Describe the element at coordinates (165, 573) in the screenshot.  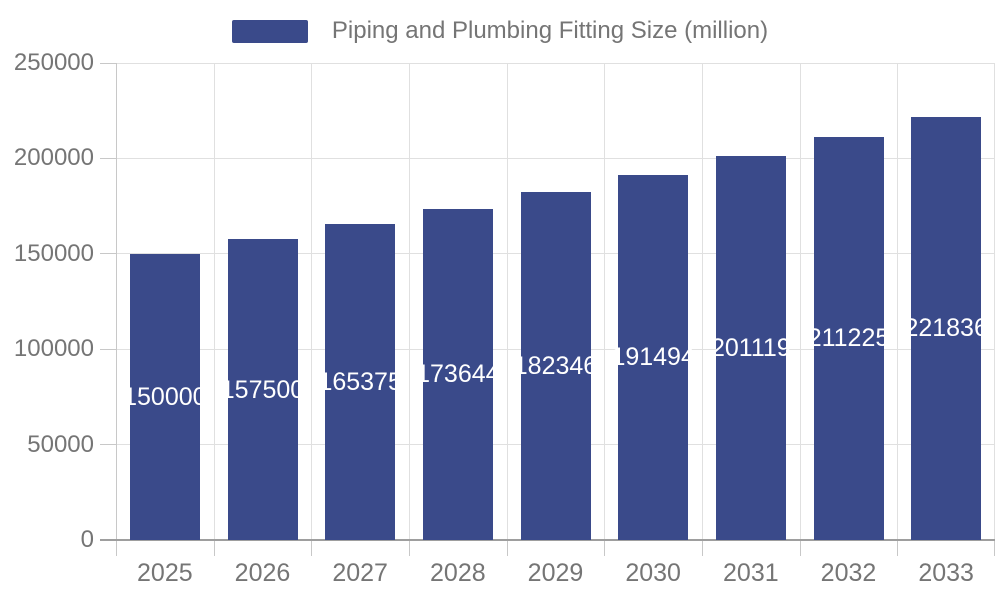
I see `x-tick-label-2025: 2025` at that location.